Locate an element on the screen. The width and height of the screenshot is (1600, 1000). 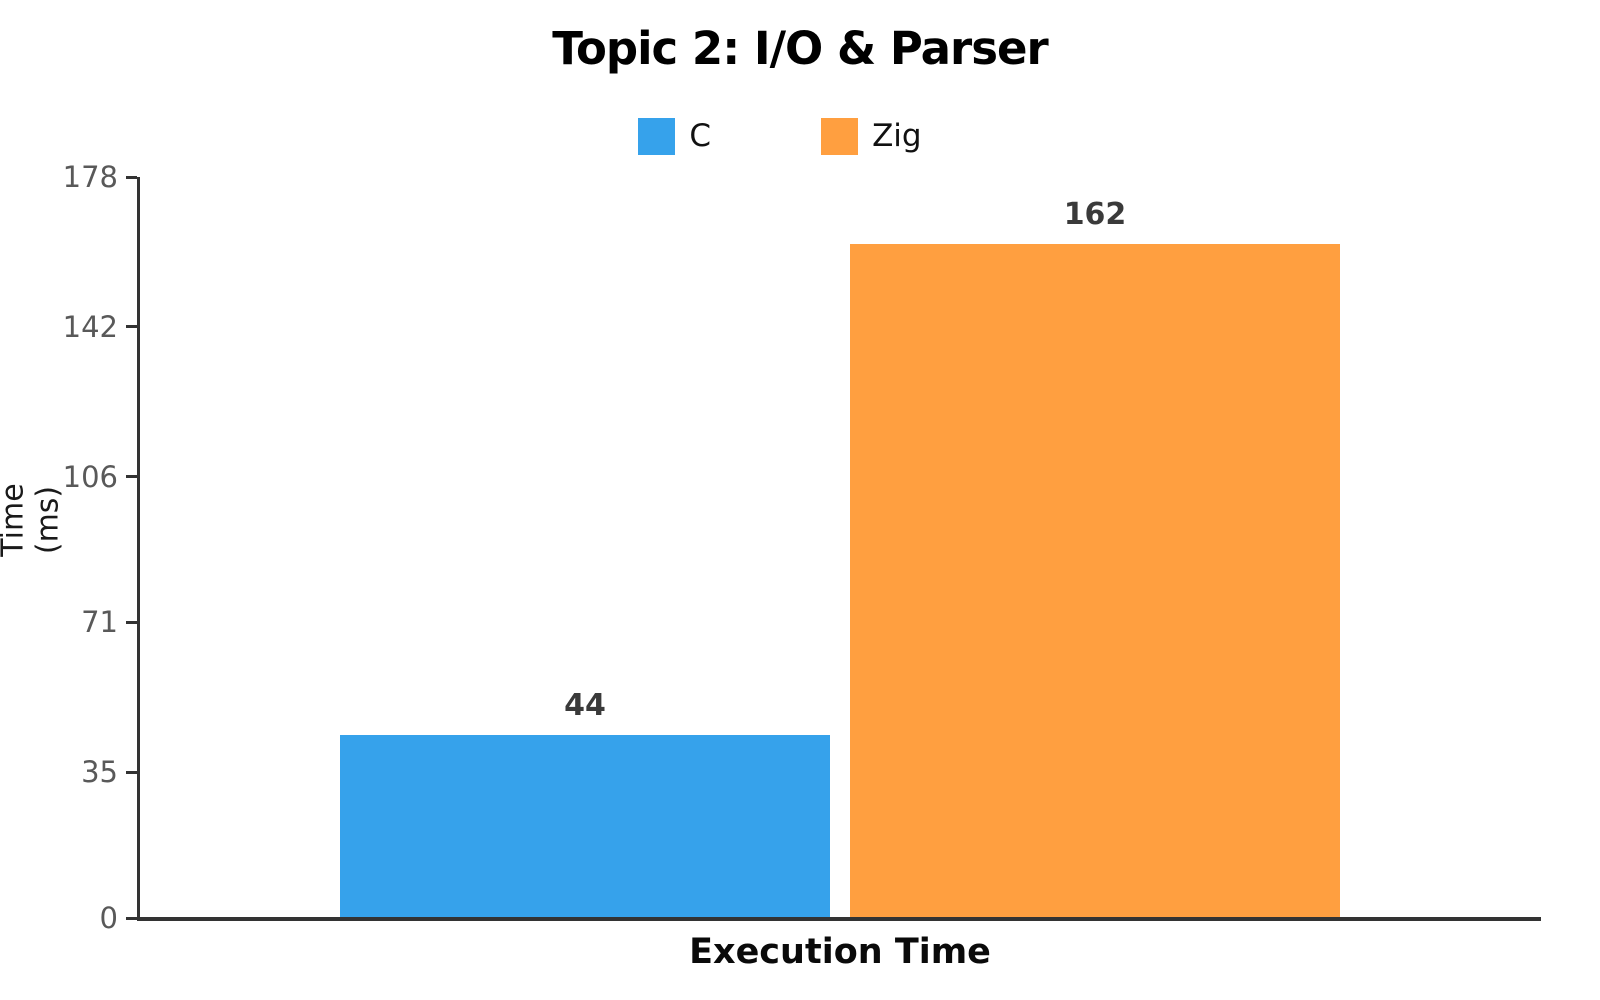
y-tick-label: 0 is located at coordinates (108, 918).